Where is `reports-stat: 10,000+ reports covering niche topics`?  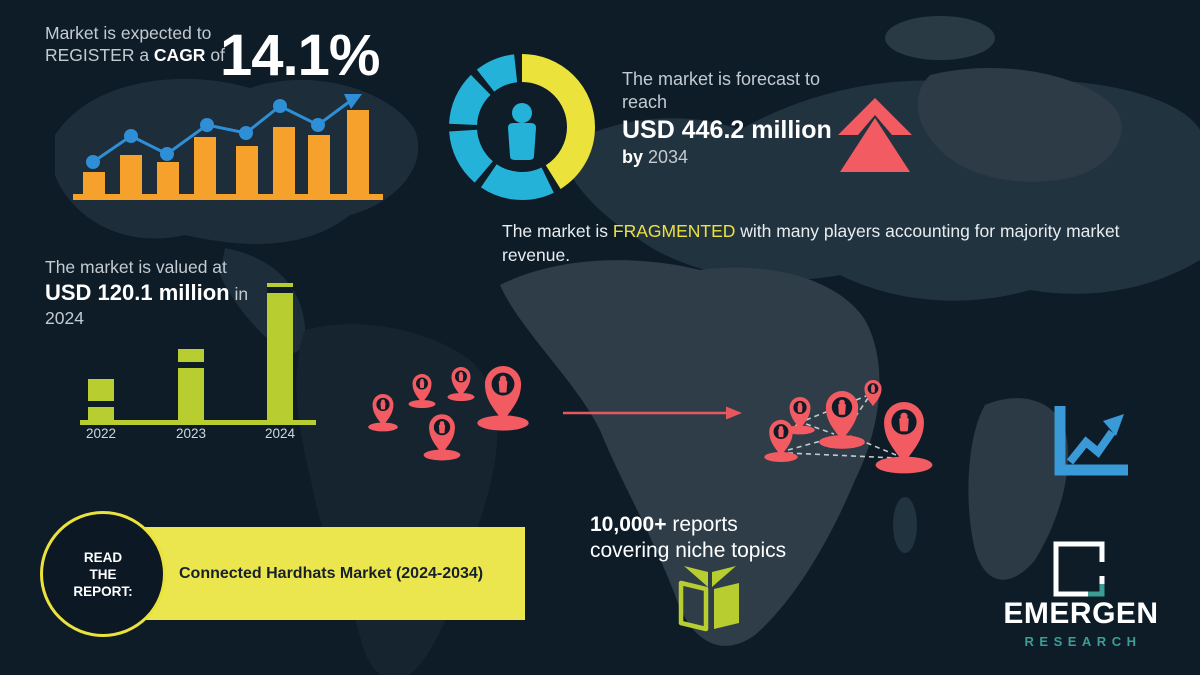 reports-stat: 10,000+ reports covering niche topics is located at coordinates (688, 538).